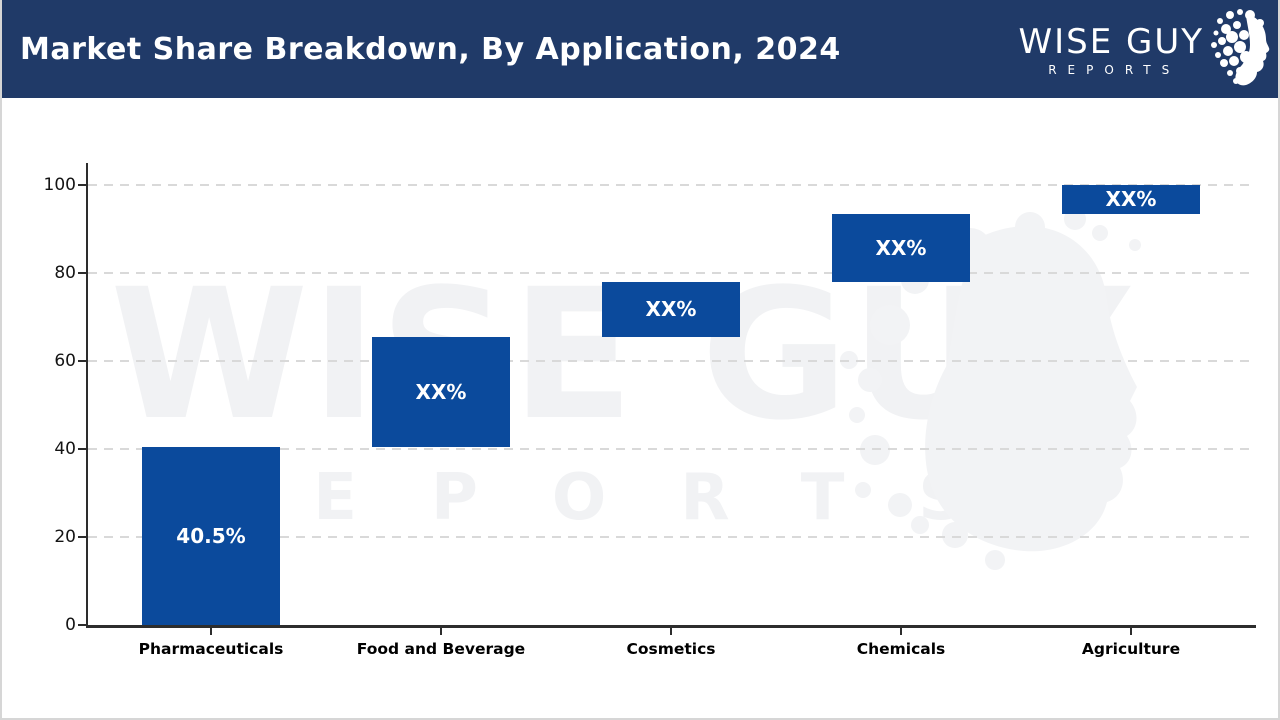 The image size is (1280, 720). I want to click on logo-head-icon, so click(1238, 50).